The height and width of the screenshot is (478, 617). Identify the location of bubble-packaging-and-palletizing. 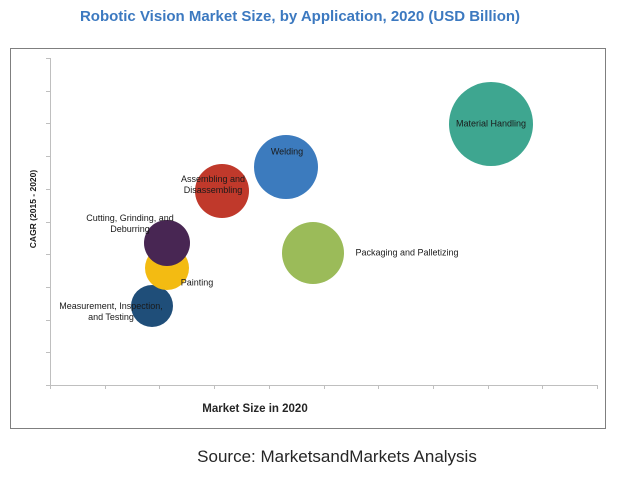
(313, 253).